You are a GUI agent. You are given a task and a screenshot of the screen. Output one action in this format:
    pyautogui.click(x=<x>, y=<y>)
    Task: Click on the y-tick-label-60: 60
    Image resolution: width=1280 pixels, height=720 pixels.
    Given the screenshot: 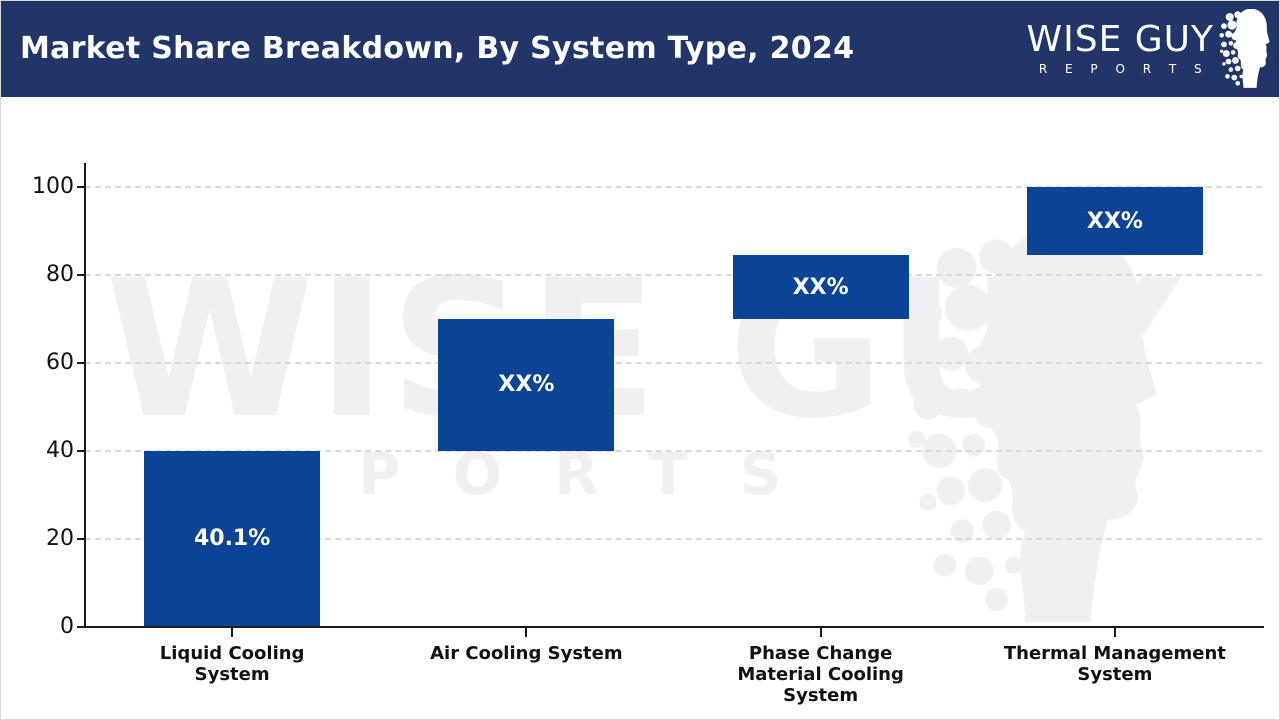 What is the action you would take?
    pyautogui.click(x=60, y=362)
    